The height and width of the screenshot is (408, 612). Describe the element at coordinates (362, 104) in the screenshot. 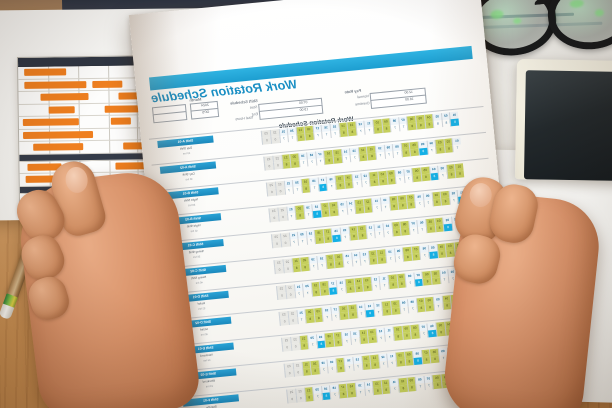

I see `field-label-overtime: Overtime` at that location.